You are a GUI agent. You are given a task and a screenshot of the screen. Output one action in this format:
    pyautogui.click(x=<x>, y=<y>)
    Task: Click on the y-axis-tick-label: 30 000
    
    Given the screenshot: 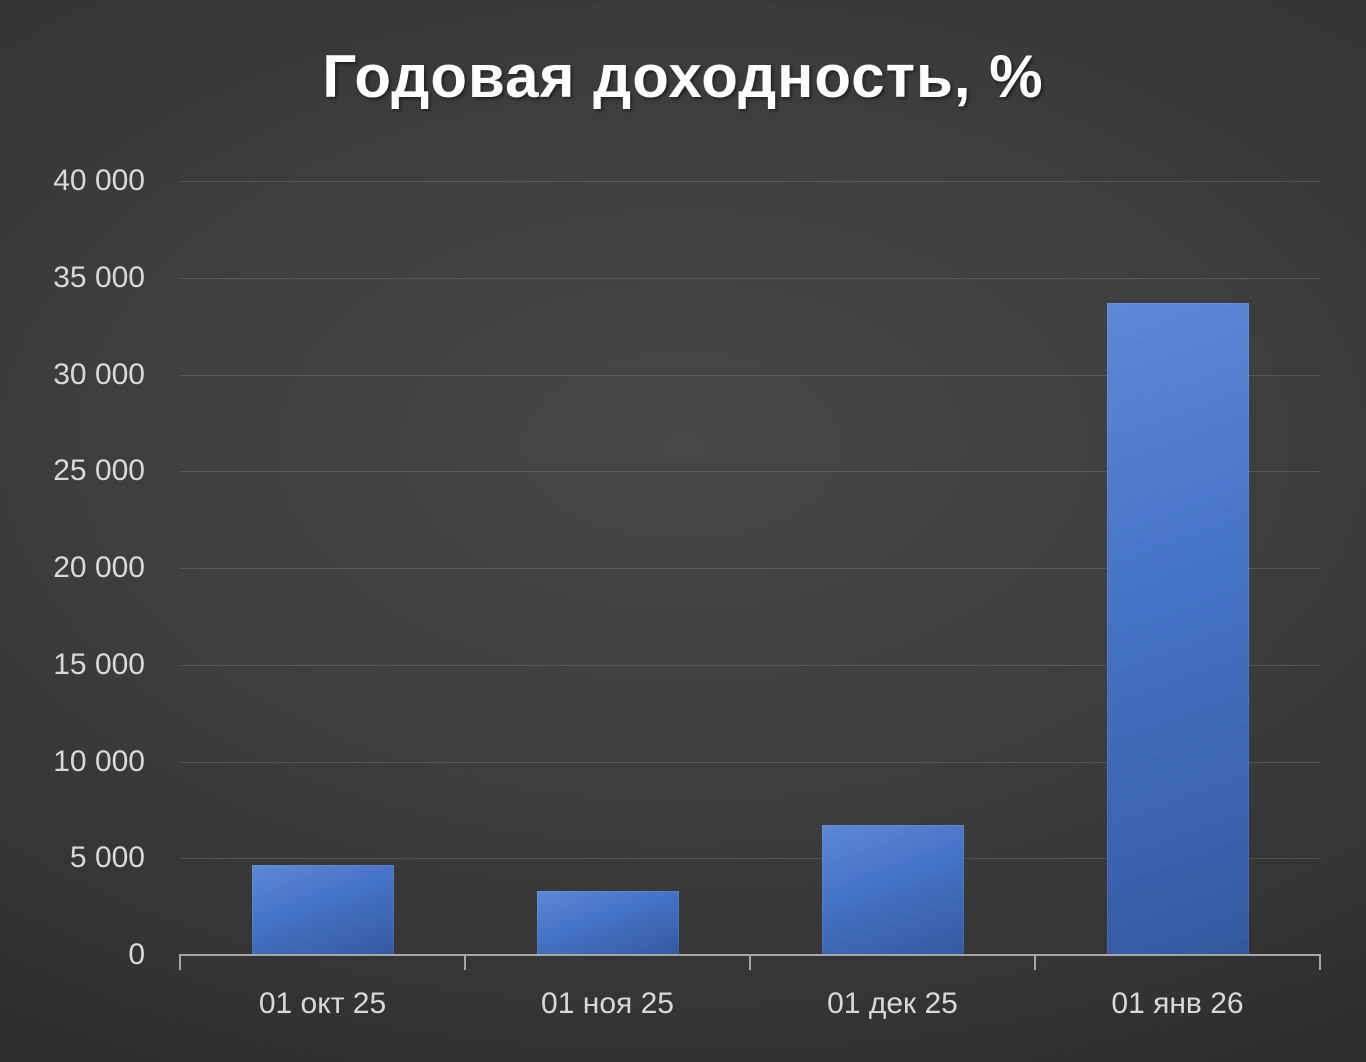 What is the action you would take?
    pyautogui.click(x=99, y=374)
    